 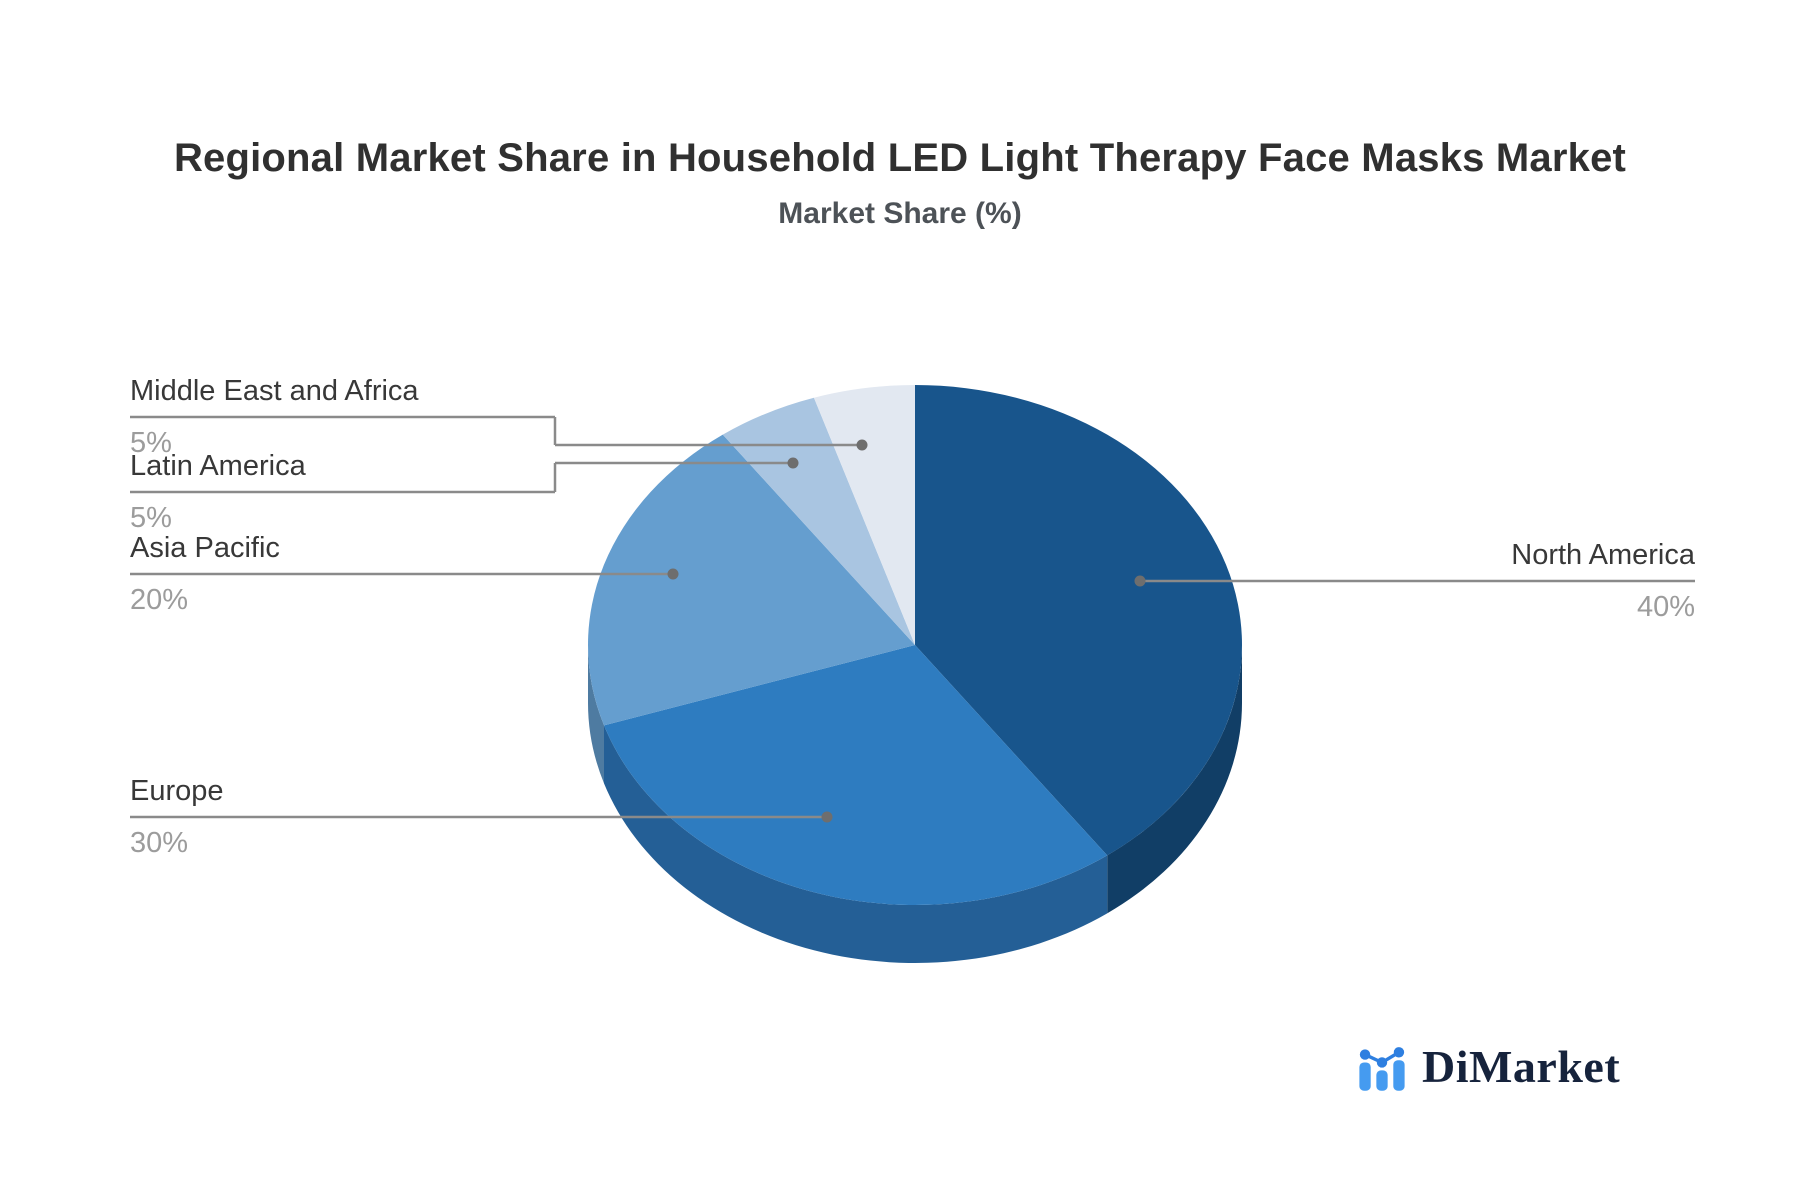 I want to click on callout-label: Europe, so click(x=177, y=791).